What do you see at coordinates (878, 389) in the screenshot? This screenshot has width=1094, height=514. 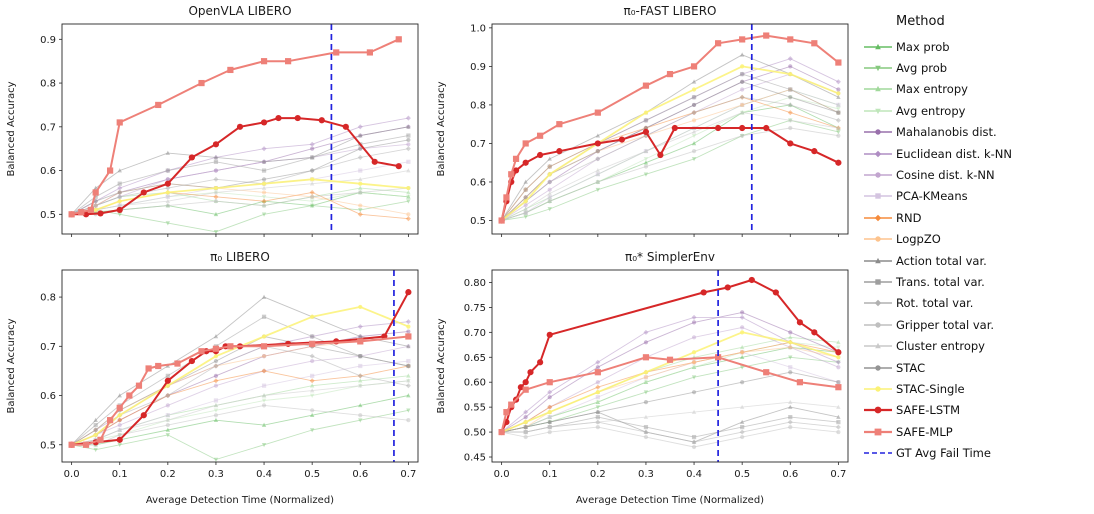 I see `stac-single-line-swatch` at bounding box center [878, 389].